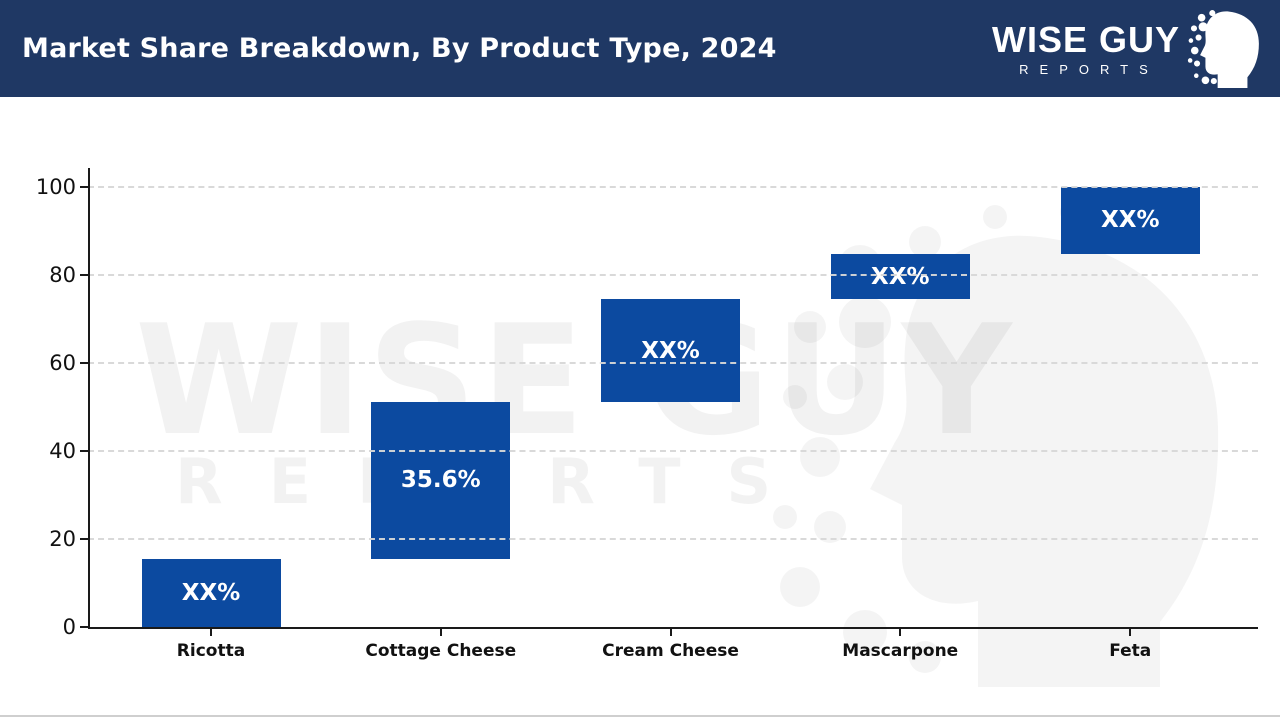 This screenshot has height=720, width=1280. I want to click on bar-mascarpone: XX%, so click(900, 276).